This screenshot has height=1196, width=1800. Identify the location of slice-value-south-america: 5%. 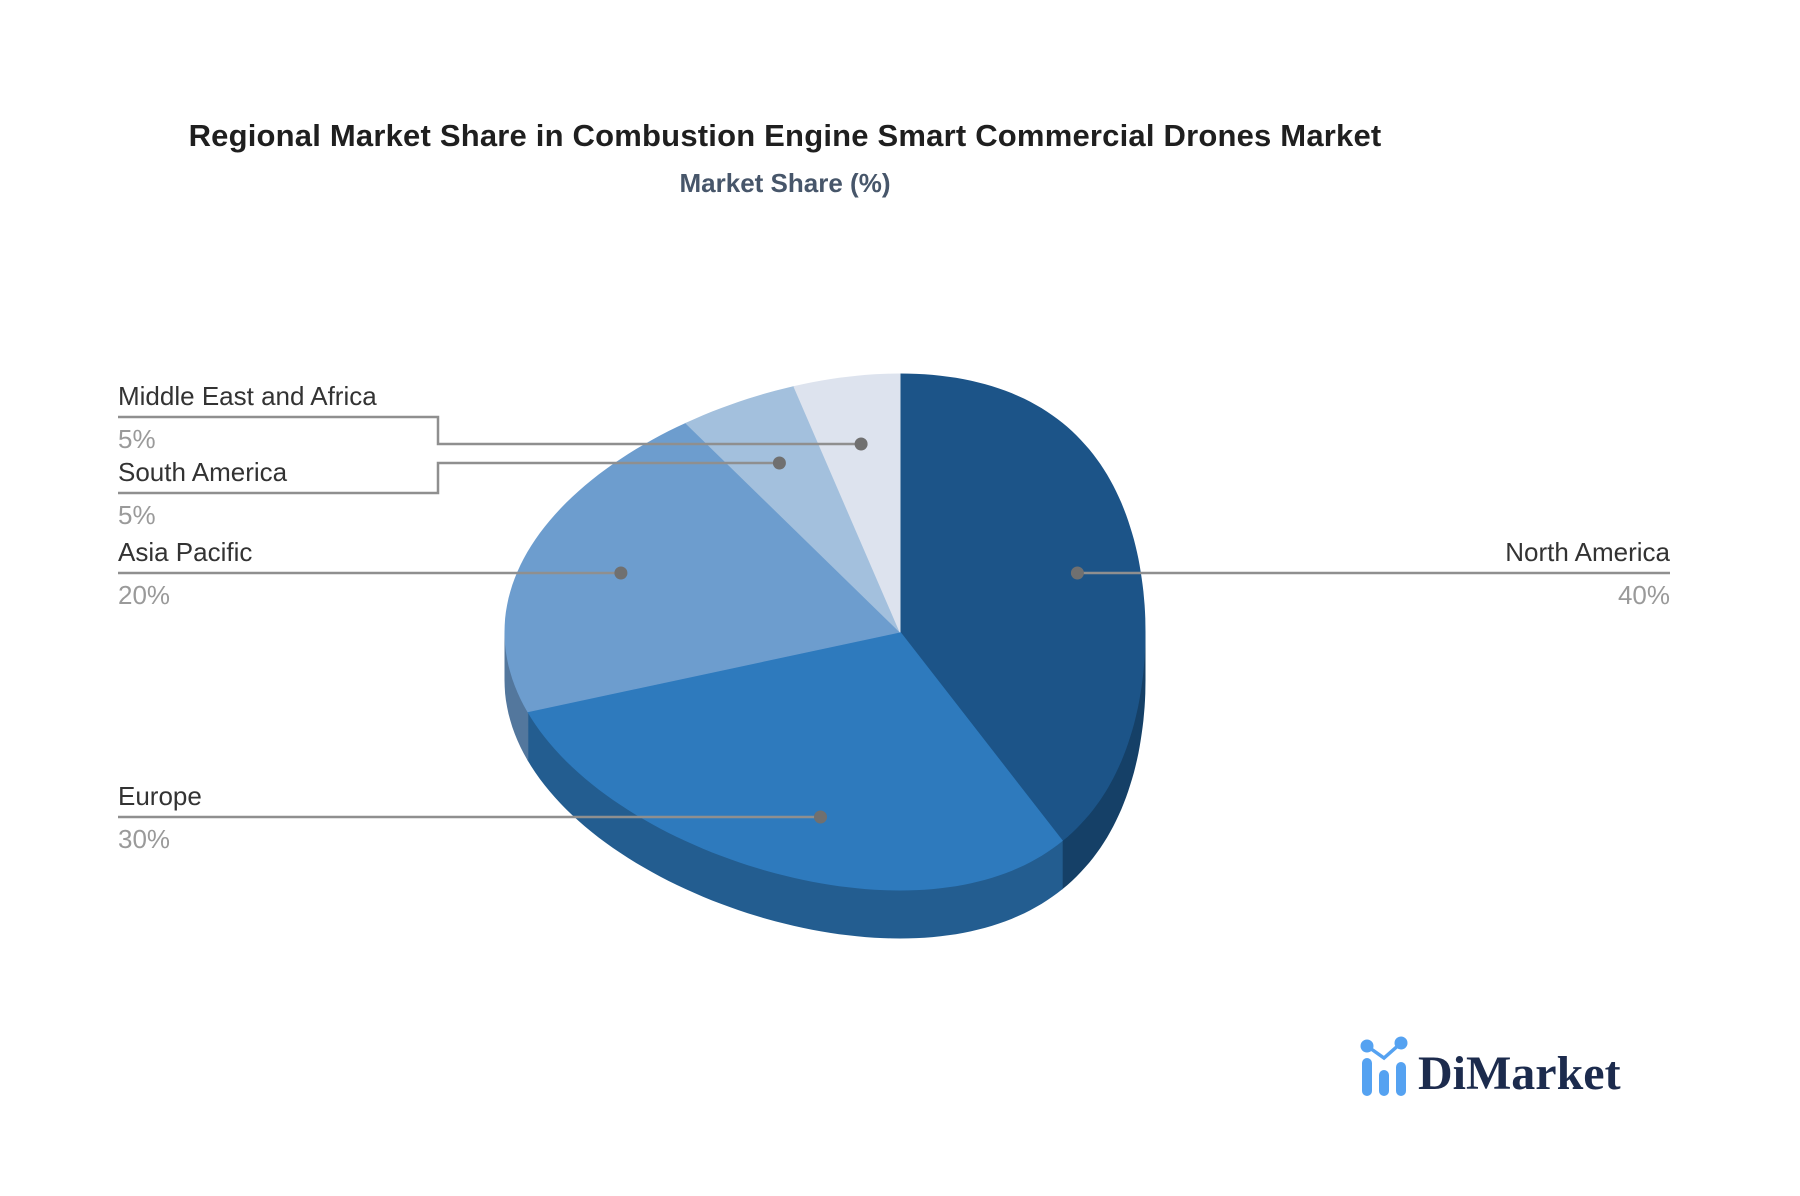
(137, 515).